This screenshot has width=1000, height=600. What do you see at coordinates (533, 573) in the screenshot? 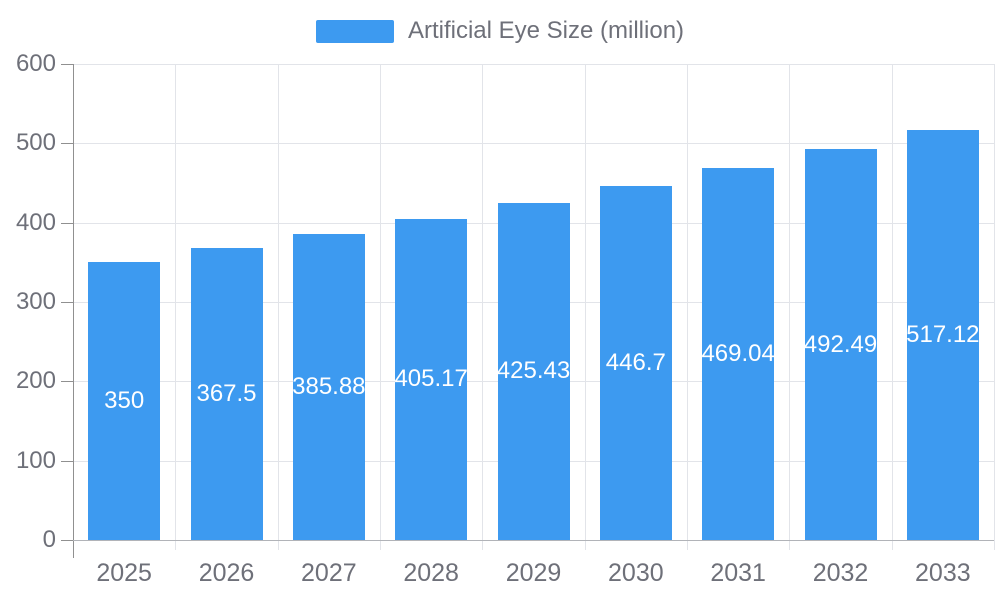
I see `x-tick-label: 2029` at bounding box center [533, 573].